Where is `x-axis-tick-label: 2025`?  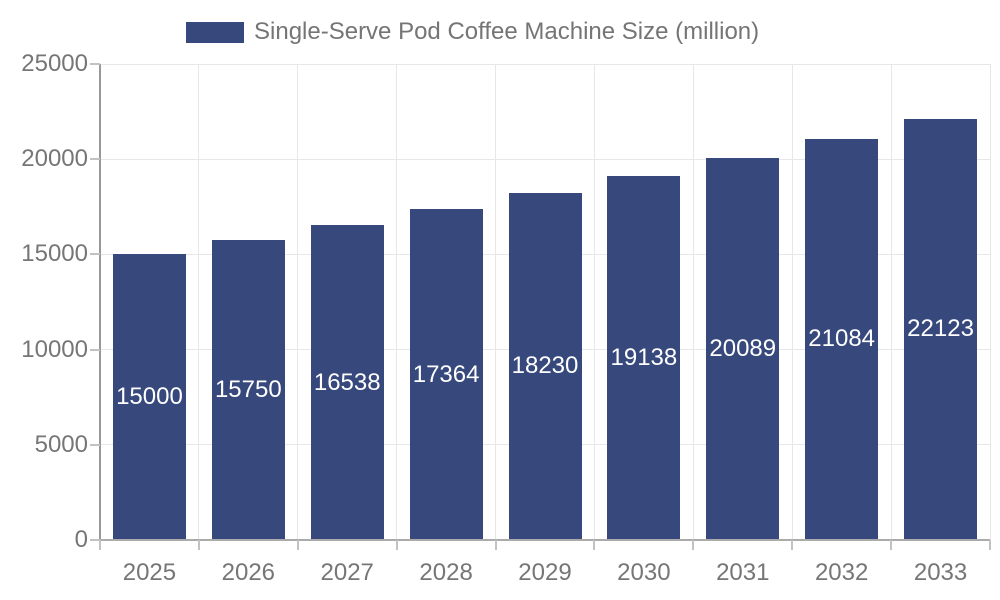
x-axis-tick-label: 2025 is located at coordinates (149, 572).